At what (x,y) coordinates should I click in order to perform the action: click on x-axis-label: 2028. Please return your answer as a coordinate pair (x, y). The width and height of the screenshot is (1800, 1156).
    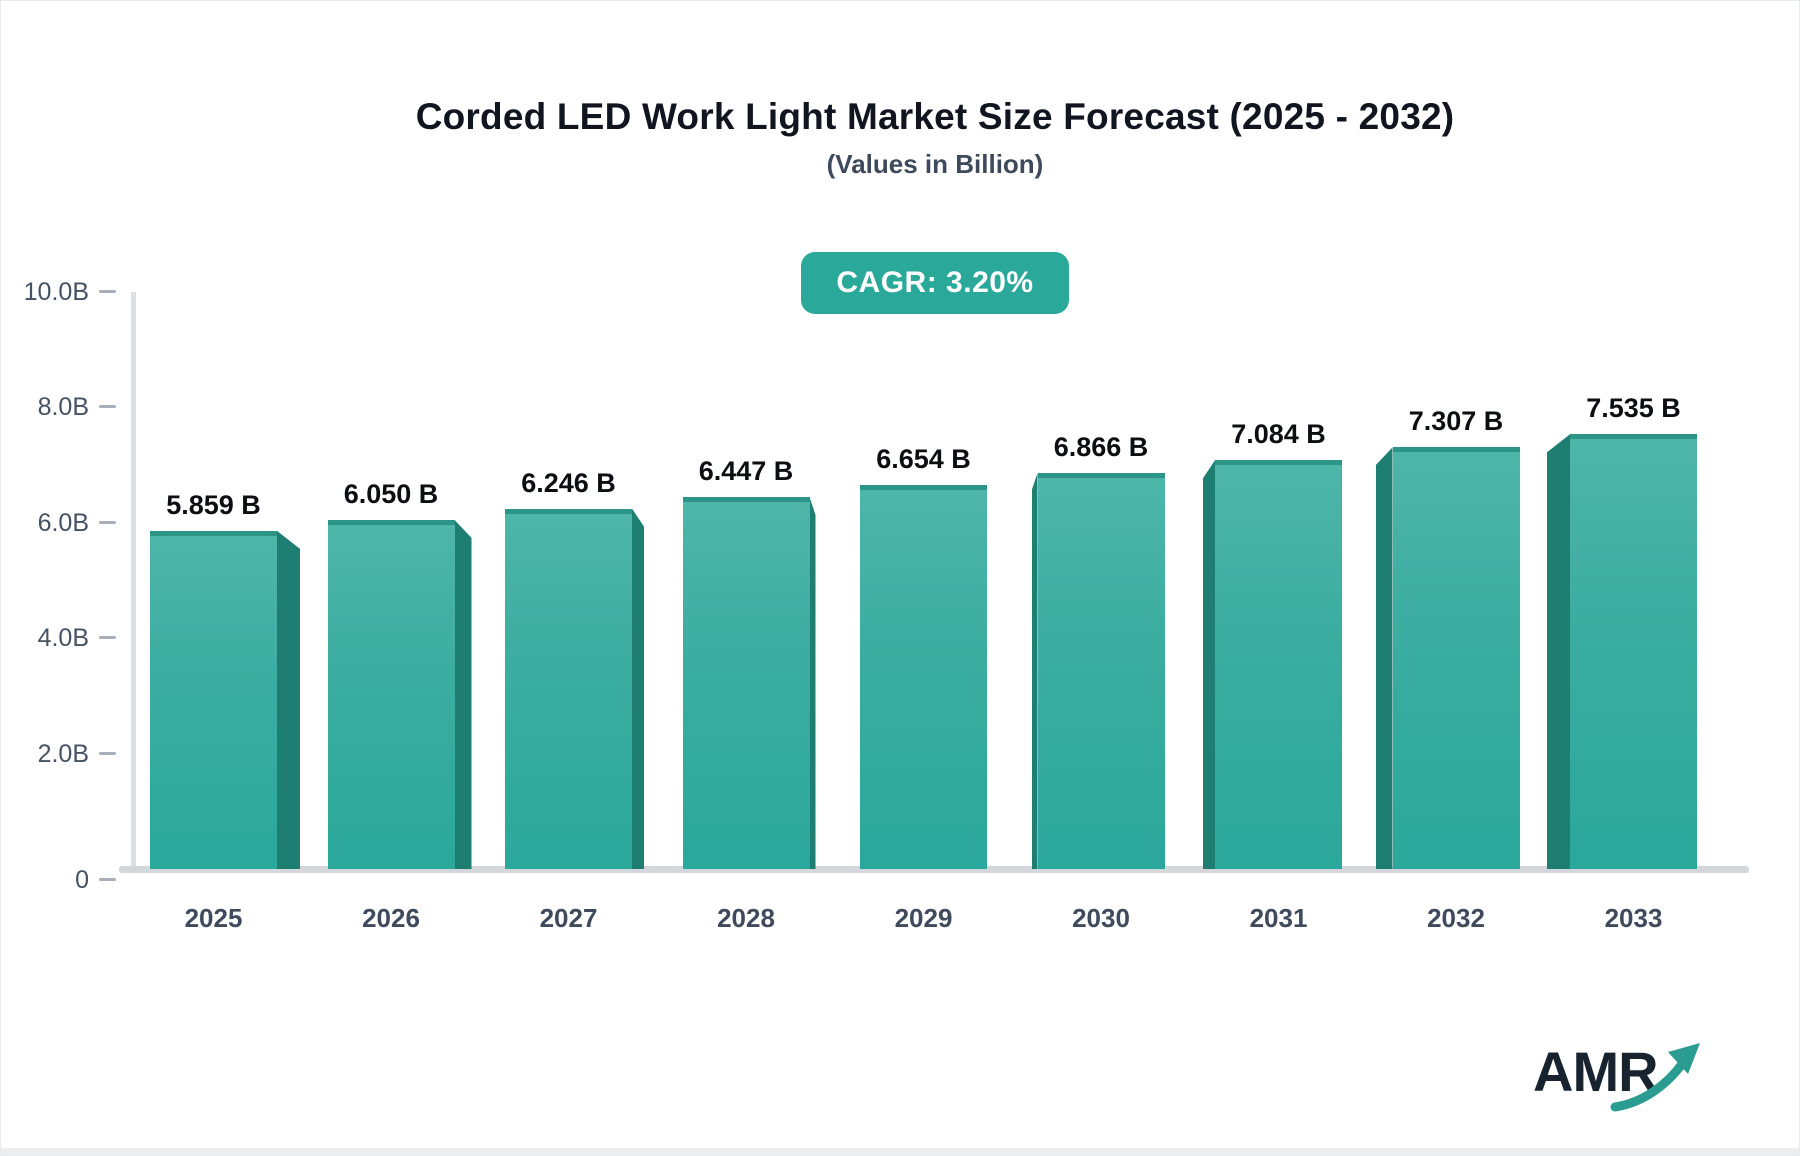
    Looking at the image, I should click on (746, 918).